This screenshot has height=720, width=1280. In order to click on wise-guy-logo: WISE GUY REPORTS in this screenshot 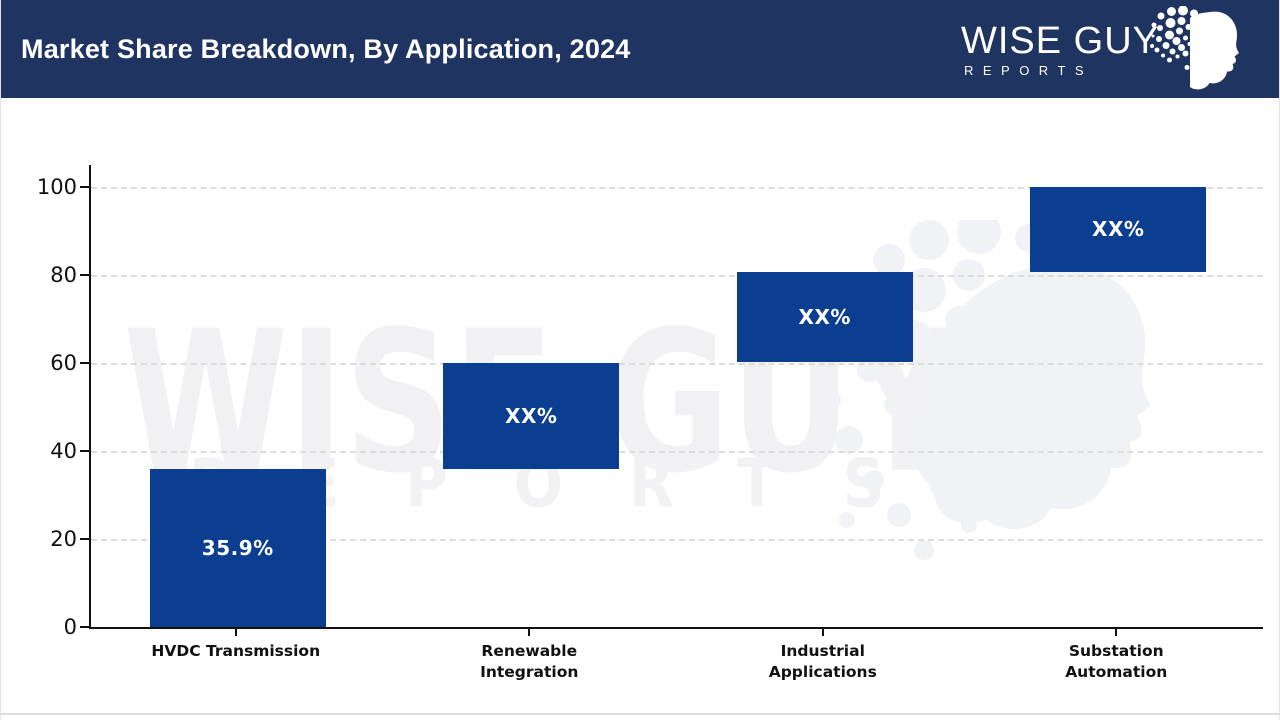, I will do `click(1107, 49)`.